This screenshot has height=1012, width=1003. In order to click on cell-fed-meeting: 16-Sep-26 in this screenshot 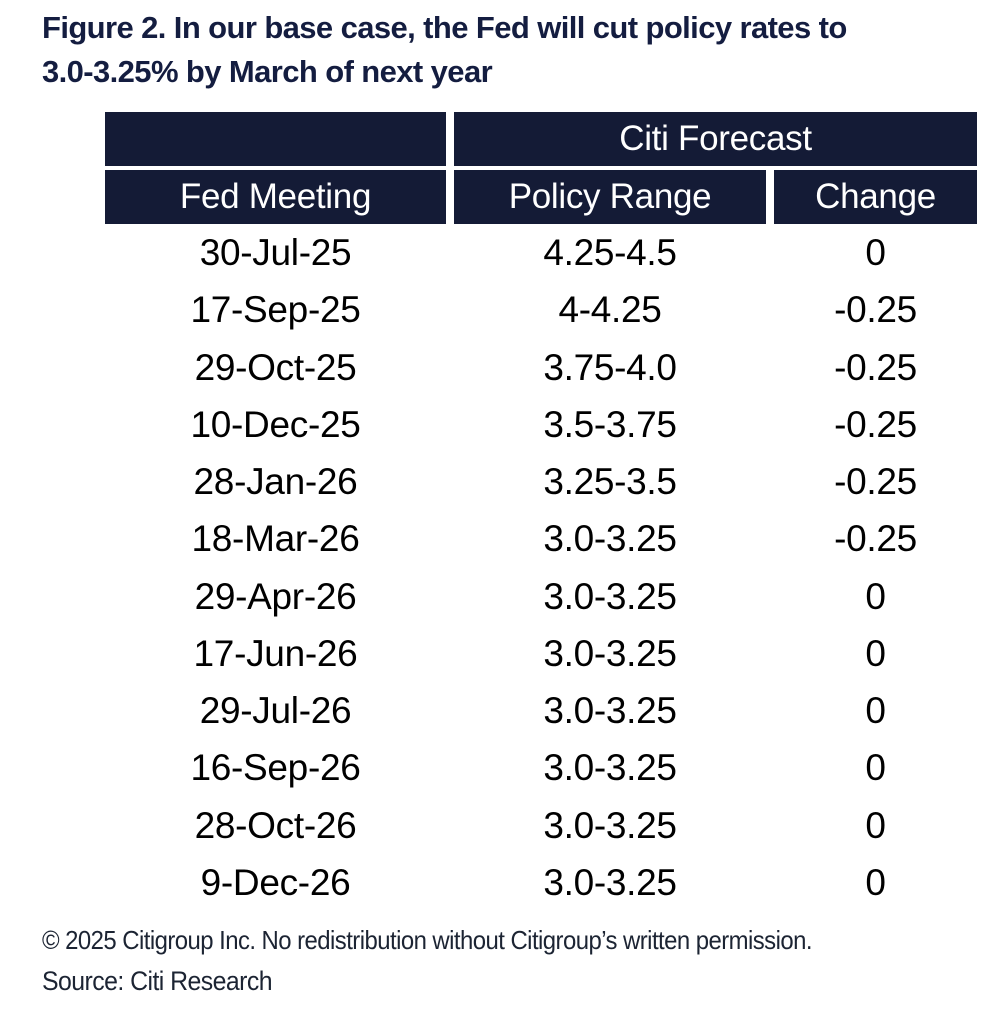, I will do `click(275, 768)`.